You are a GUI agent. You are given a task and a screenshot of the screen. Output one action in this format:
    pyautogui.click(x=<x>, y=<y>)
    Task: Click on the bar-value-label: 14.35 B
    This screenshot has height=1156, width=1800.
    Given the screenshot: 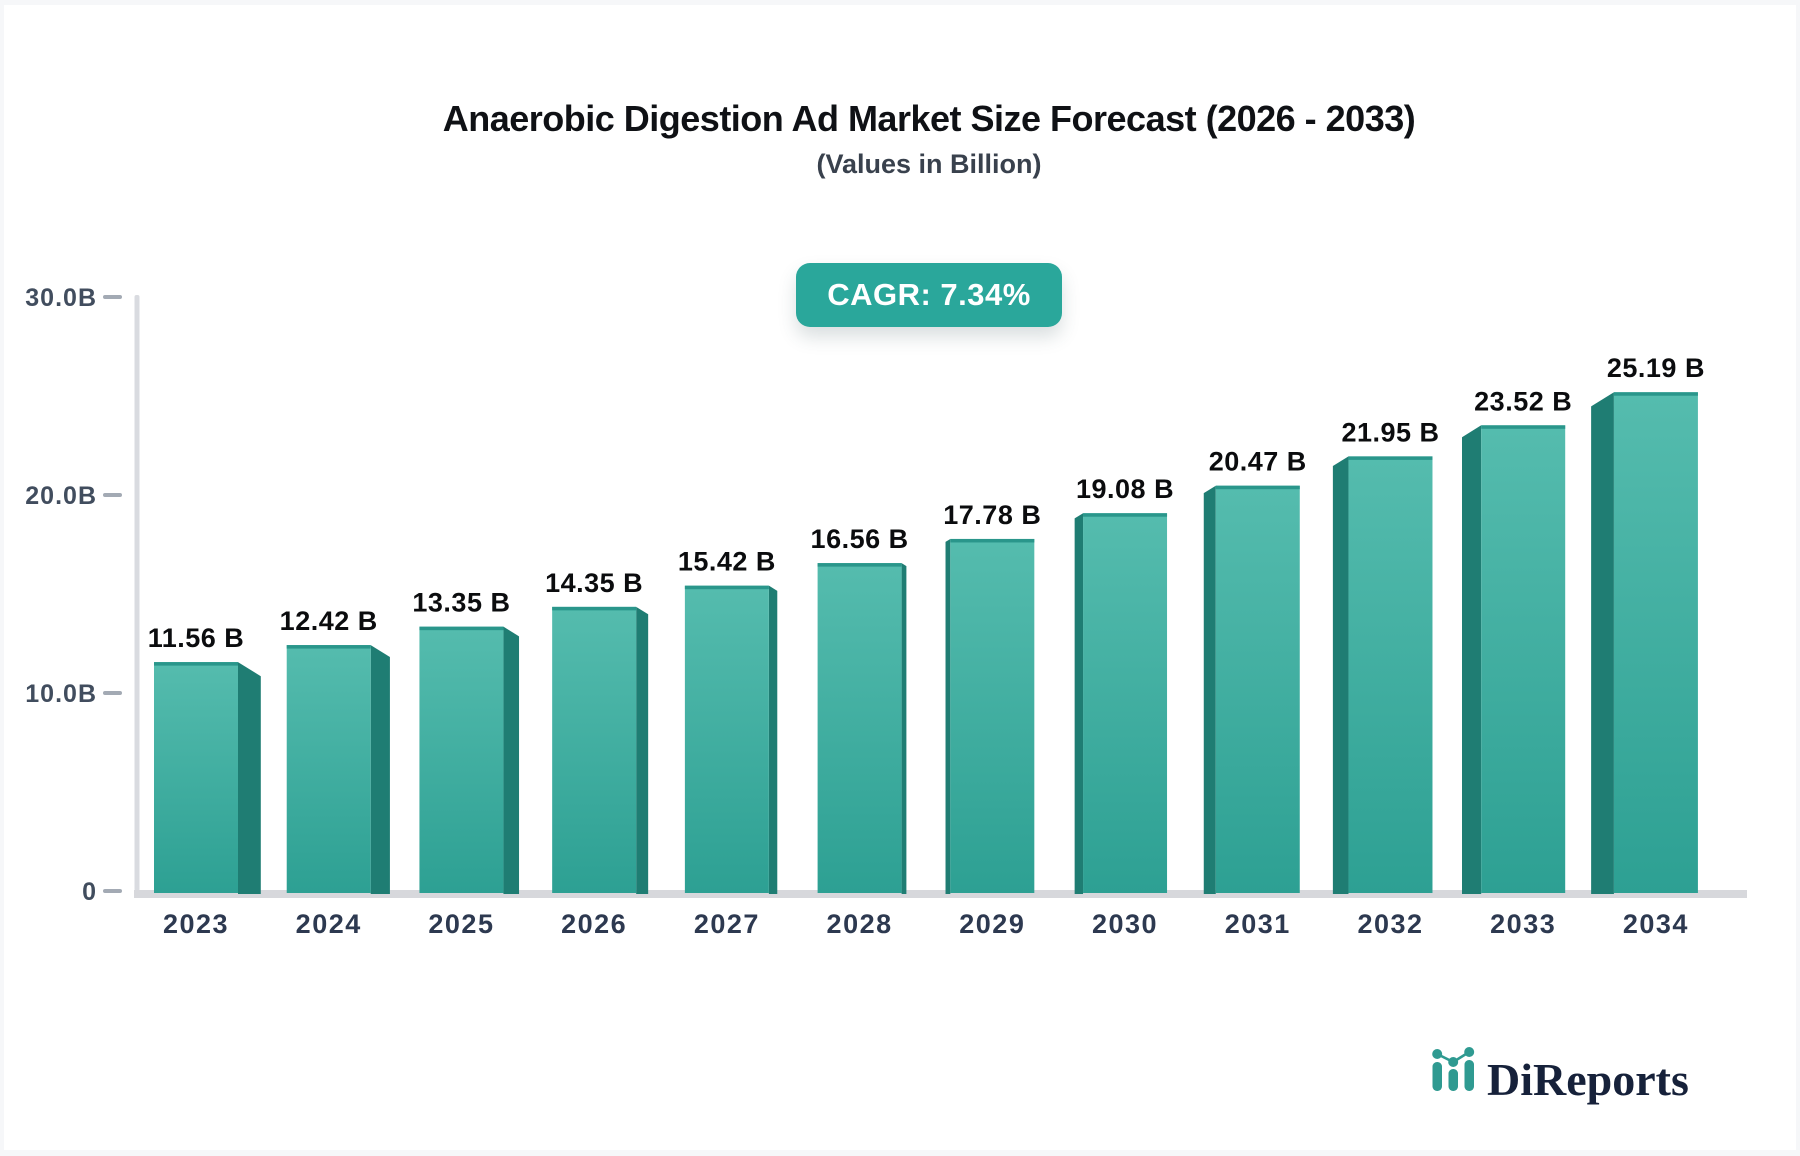 What is the action you would take?
    pyautogui.click(x=594, y=583)
    